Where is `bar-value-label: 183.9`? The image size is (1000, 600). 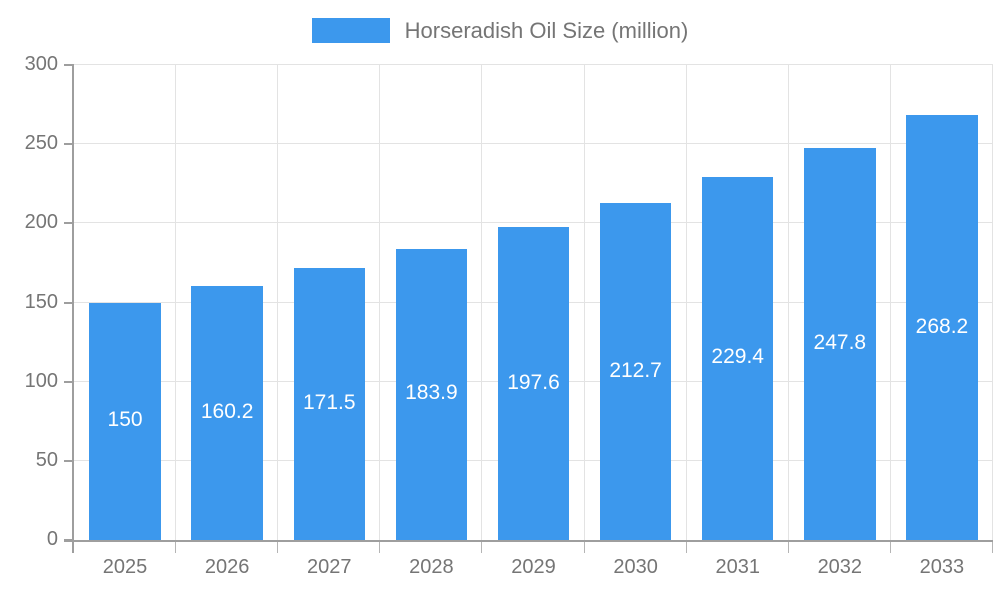 bar-value-label: 183.9 is located at coordinates (431, 393).